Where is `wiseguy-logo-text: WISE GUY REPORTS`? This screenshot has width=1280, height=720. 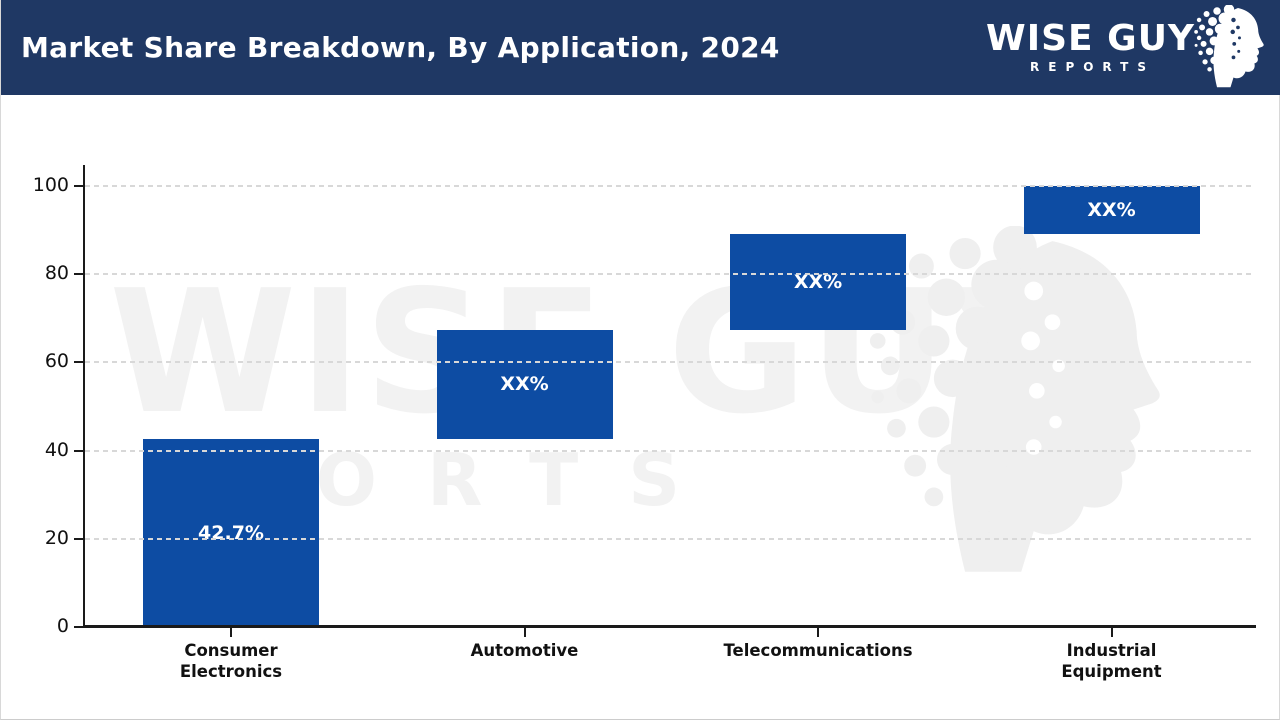
wiseguy-logo-text: WISE GUY REPORTS is located at coordinates (1090, 46).